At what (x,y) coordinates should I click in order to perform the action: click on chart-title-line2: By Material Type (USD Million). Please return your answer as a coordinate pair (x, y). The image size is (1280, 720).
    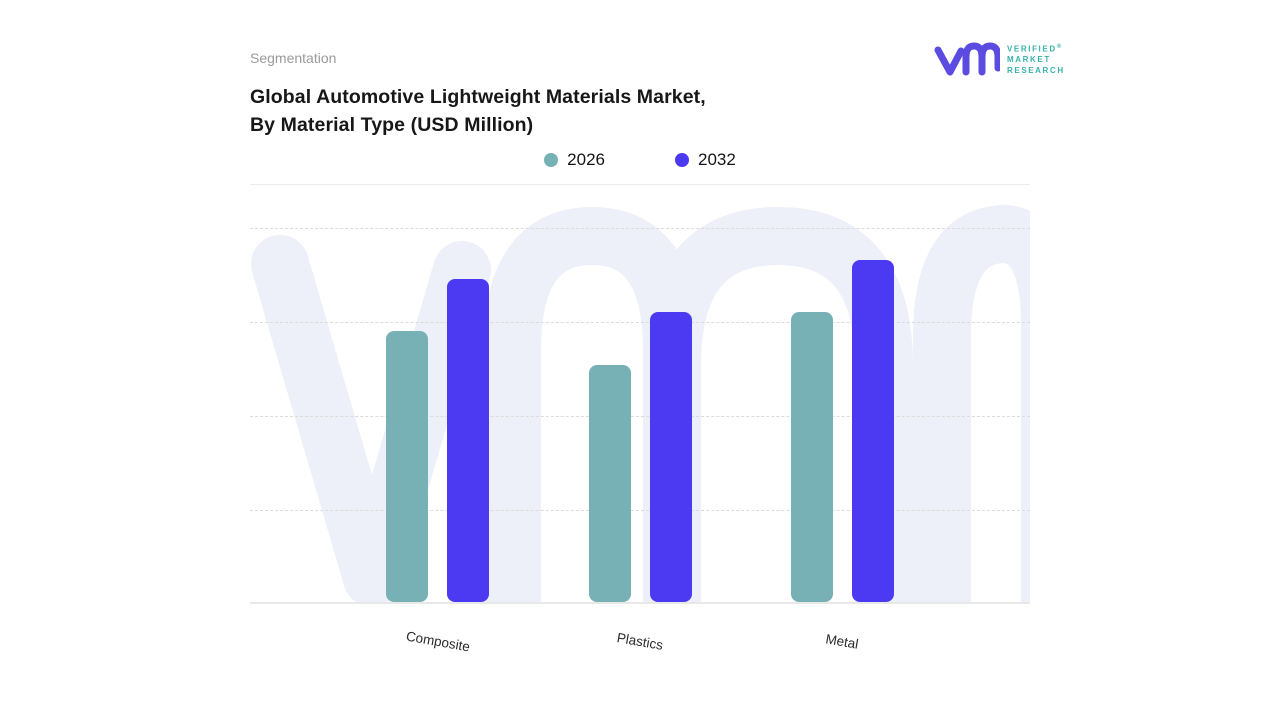
    Looking at the image, I should click on (392, 125).